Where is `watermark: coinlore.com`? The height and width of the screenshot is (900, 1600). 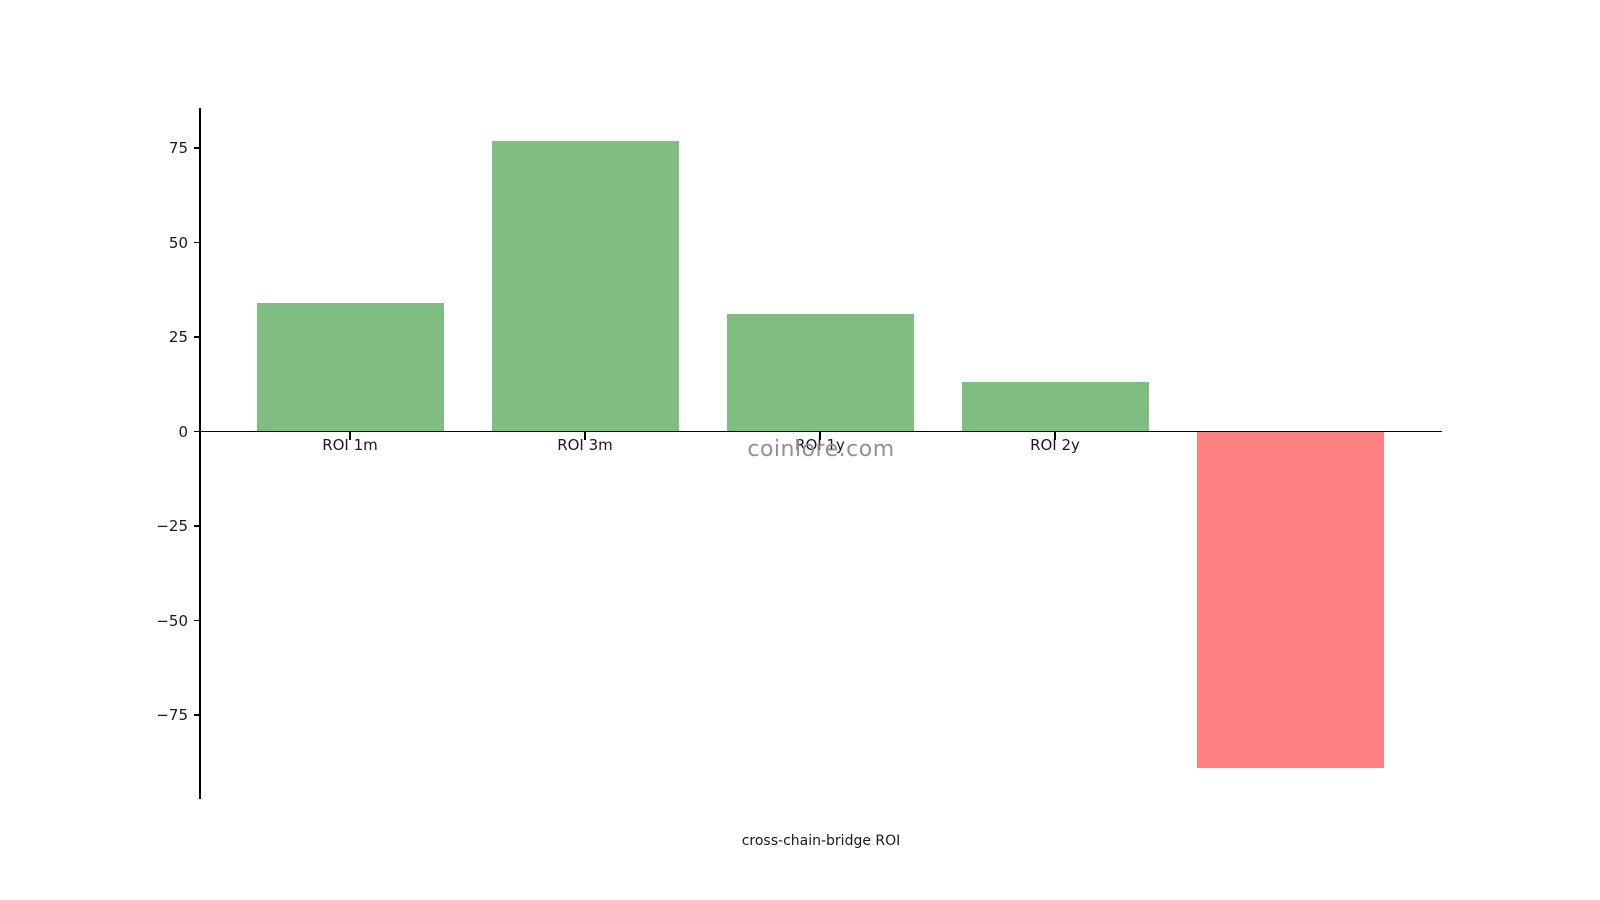
watermark: coinlore.com is located at coordinates (821, 449).